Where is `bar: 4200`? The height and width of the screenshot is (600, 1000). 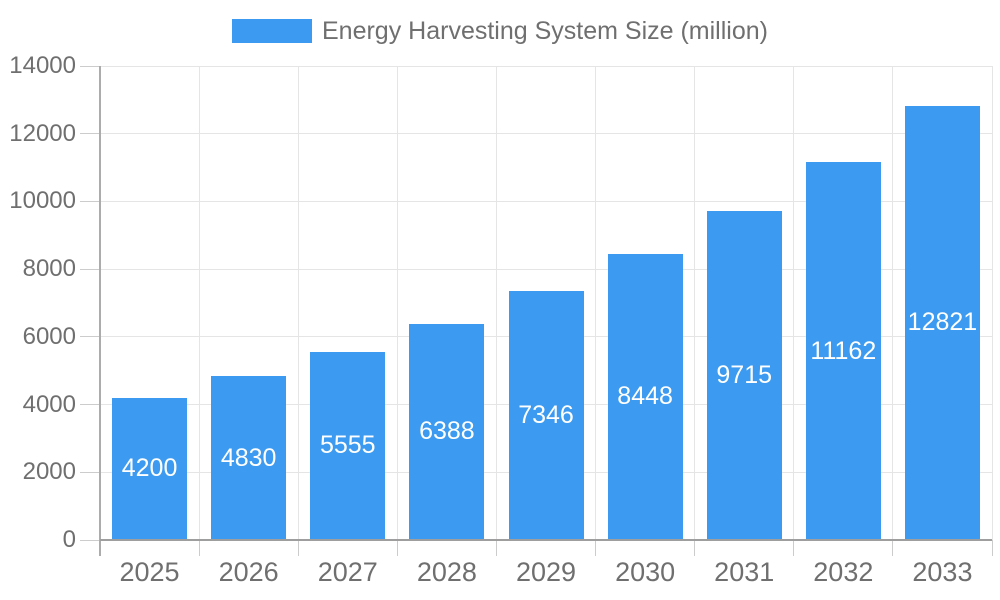 bar: 4200 is located at coordinates (150, 468).